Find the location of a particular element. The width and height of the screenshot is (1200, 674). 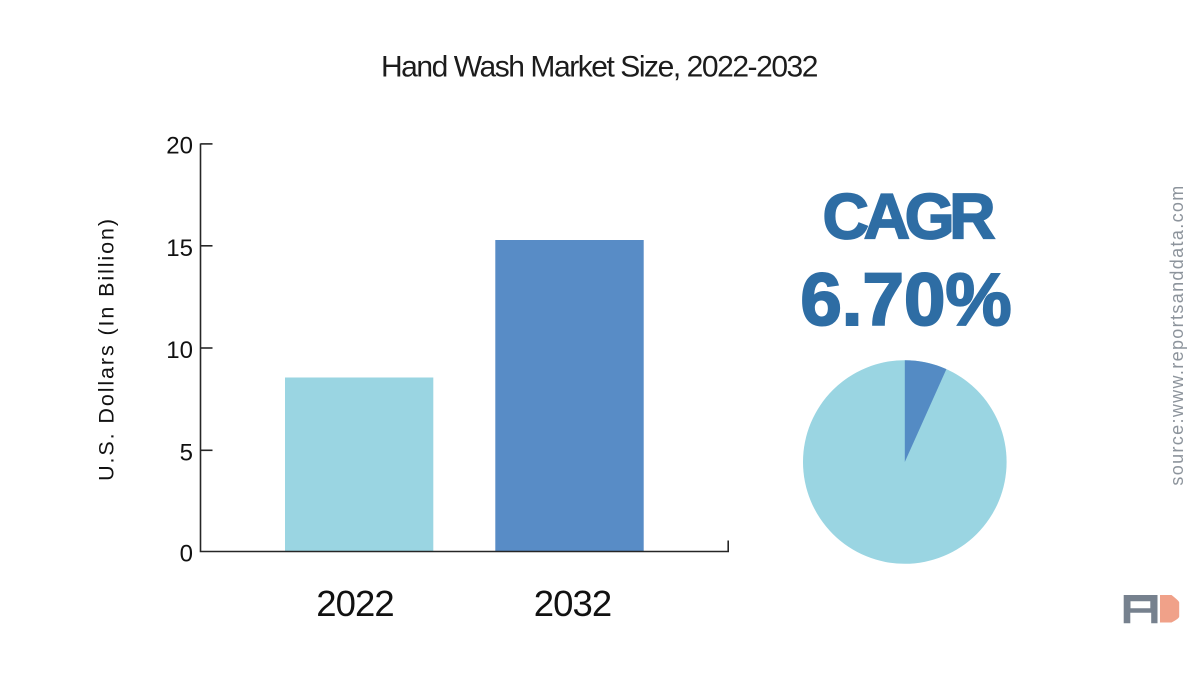

svg-text: 5 is located at coordinates (186, 452).